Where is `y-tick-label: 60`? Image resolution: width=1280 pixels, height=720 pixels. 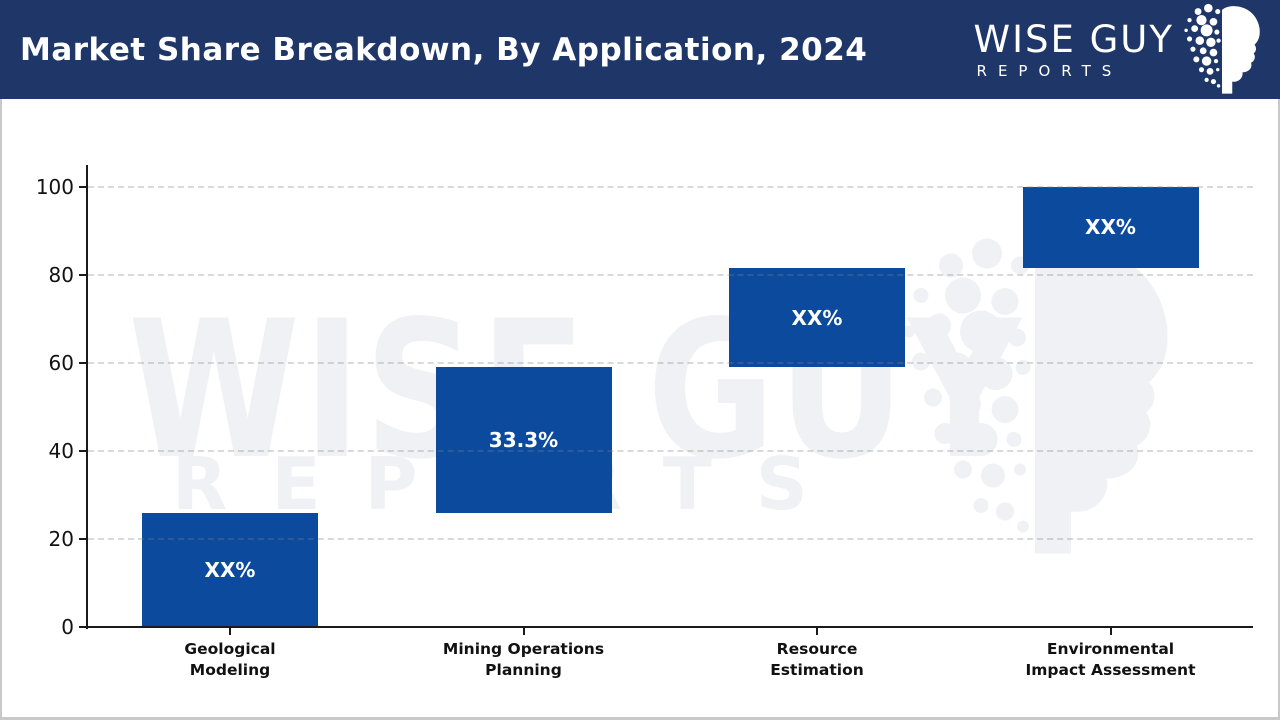 y-tick-label: 60 is located at coordinates (61, 362).